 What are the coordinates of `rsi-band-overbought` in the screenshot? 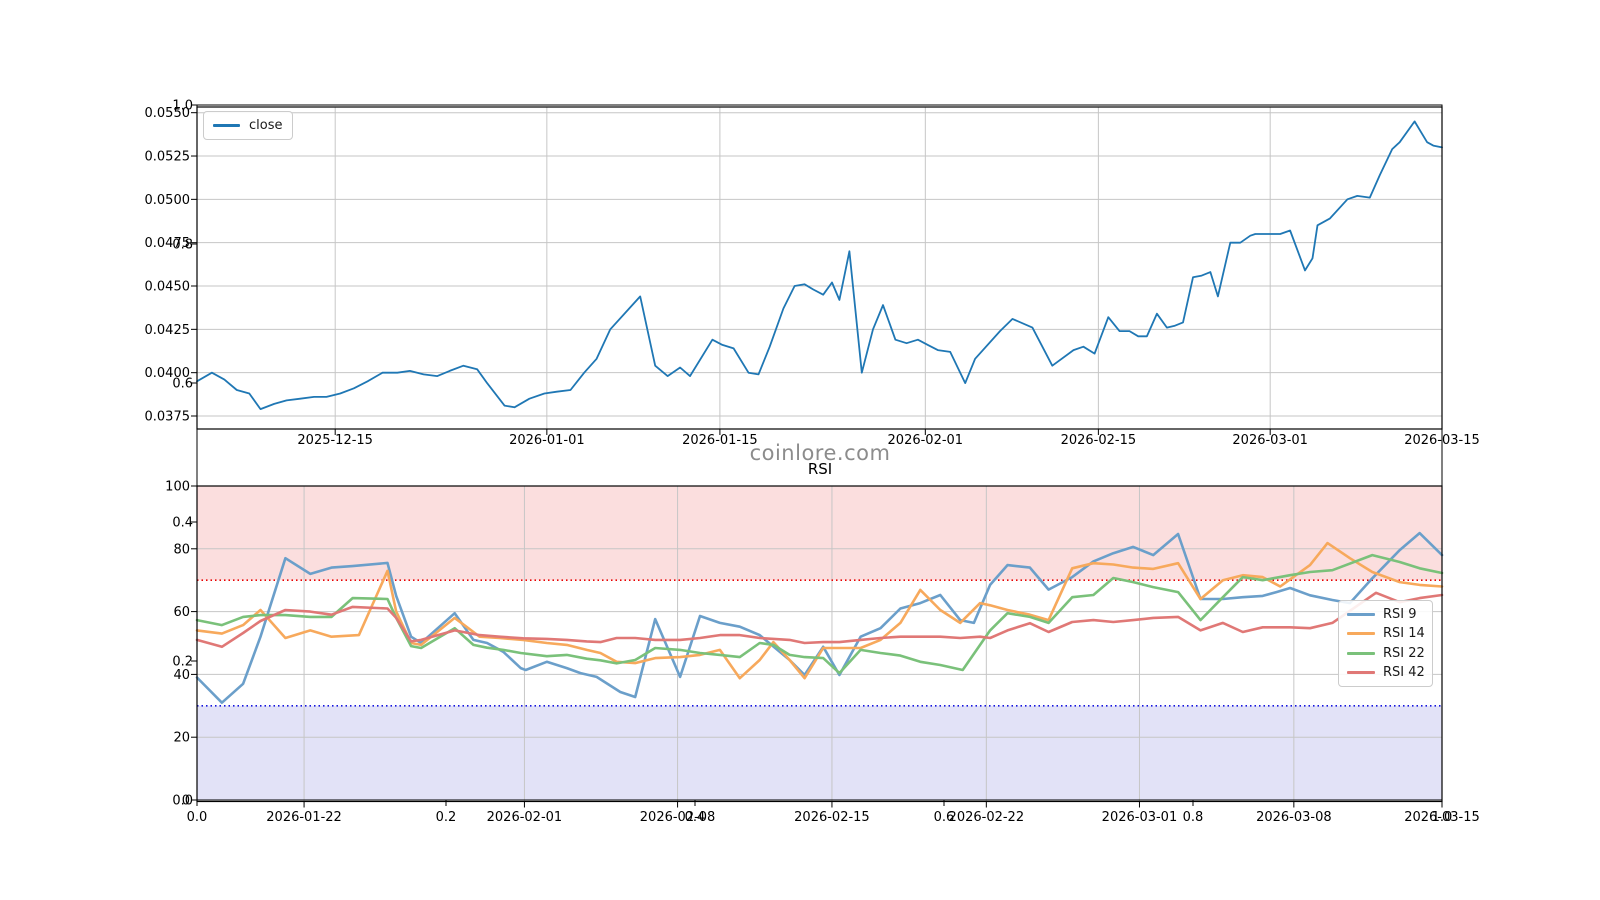 It's located at (819, 533).